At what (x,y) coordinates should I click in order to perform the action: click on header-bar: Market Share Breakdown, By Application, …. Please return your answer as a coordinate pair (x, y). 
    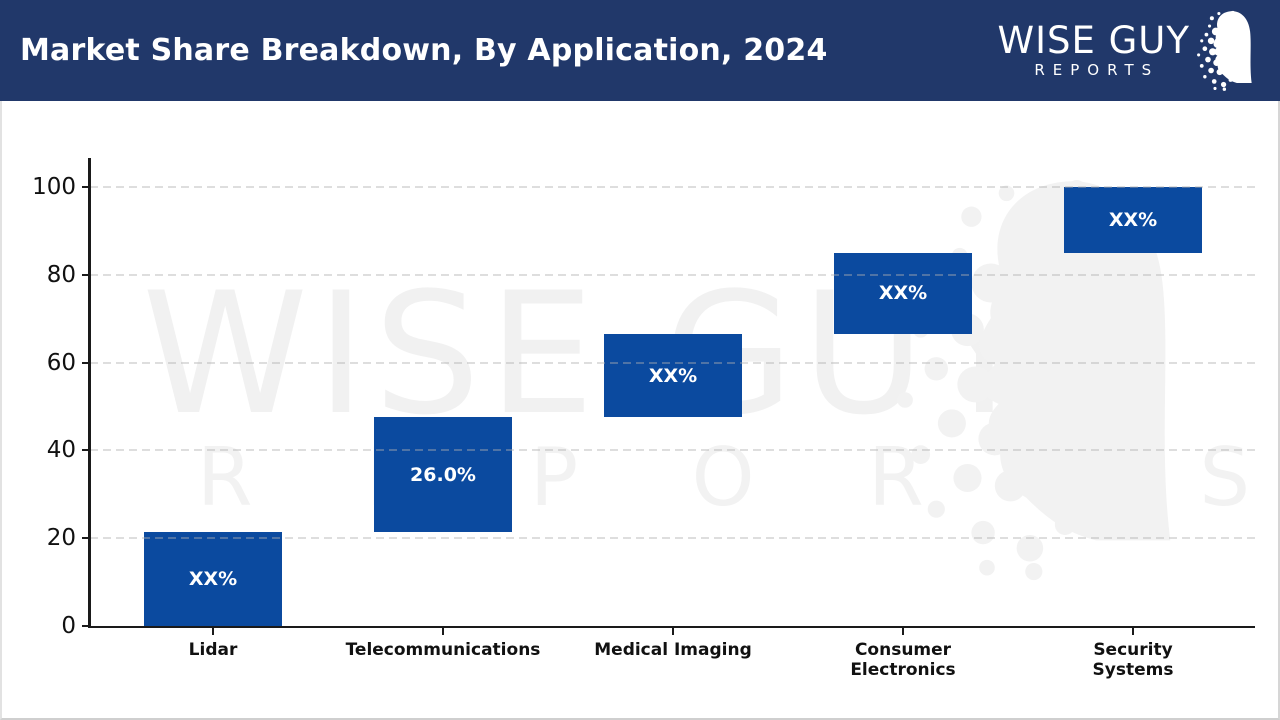
    Looking at the image, I should click on (640, 50).